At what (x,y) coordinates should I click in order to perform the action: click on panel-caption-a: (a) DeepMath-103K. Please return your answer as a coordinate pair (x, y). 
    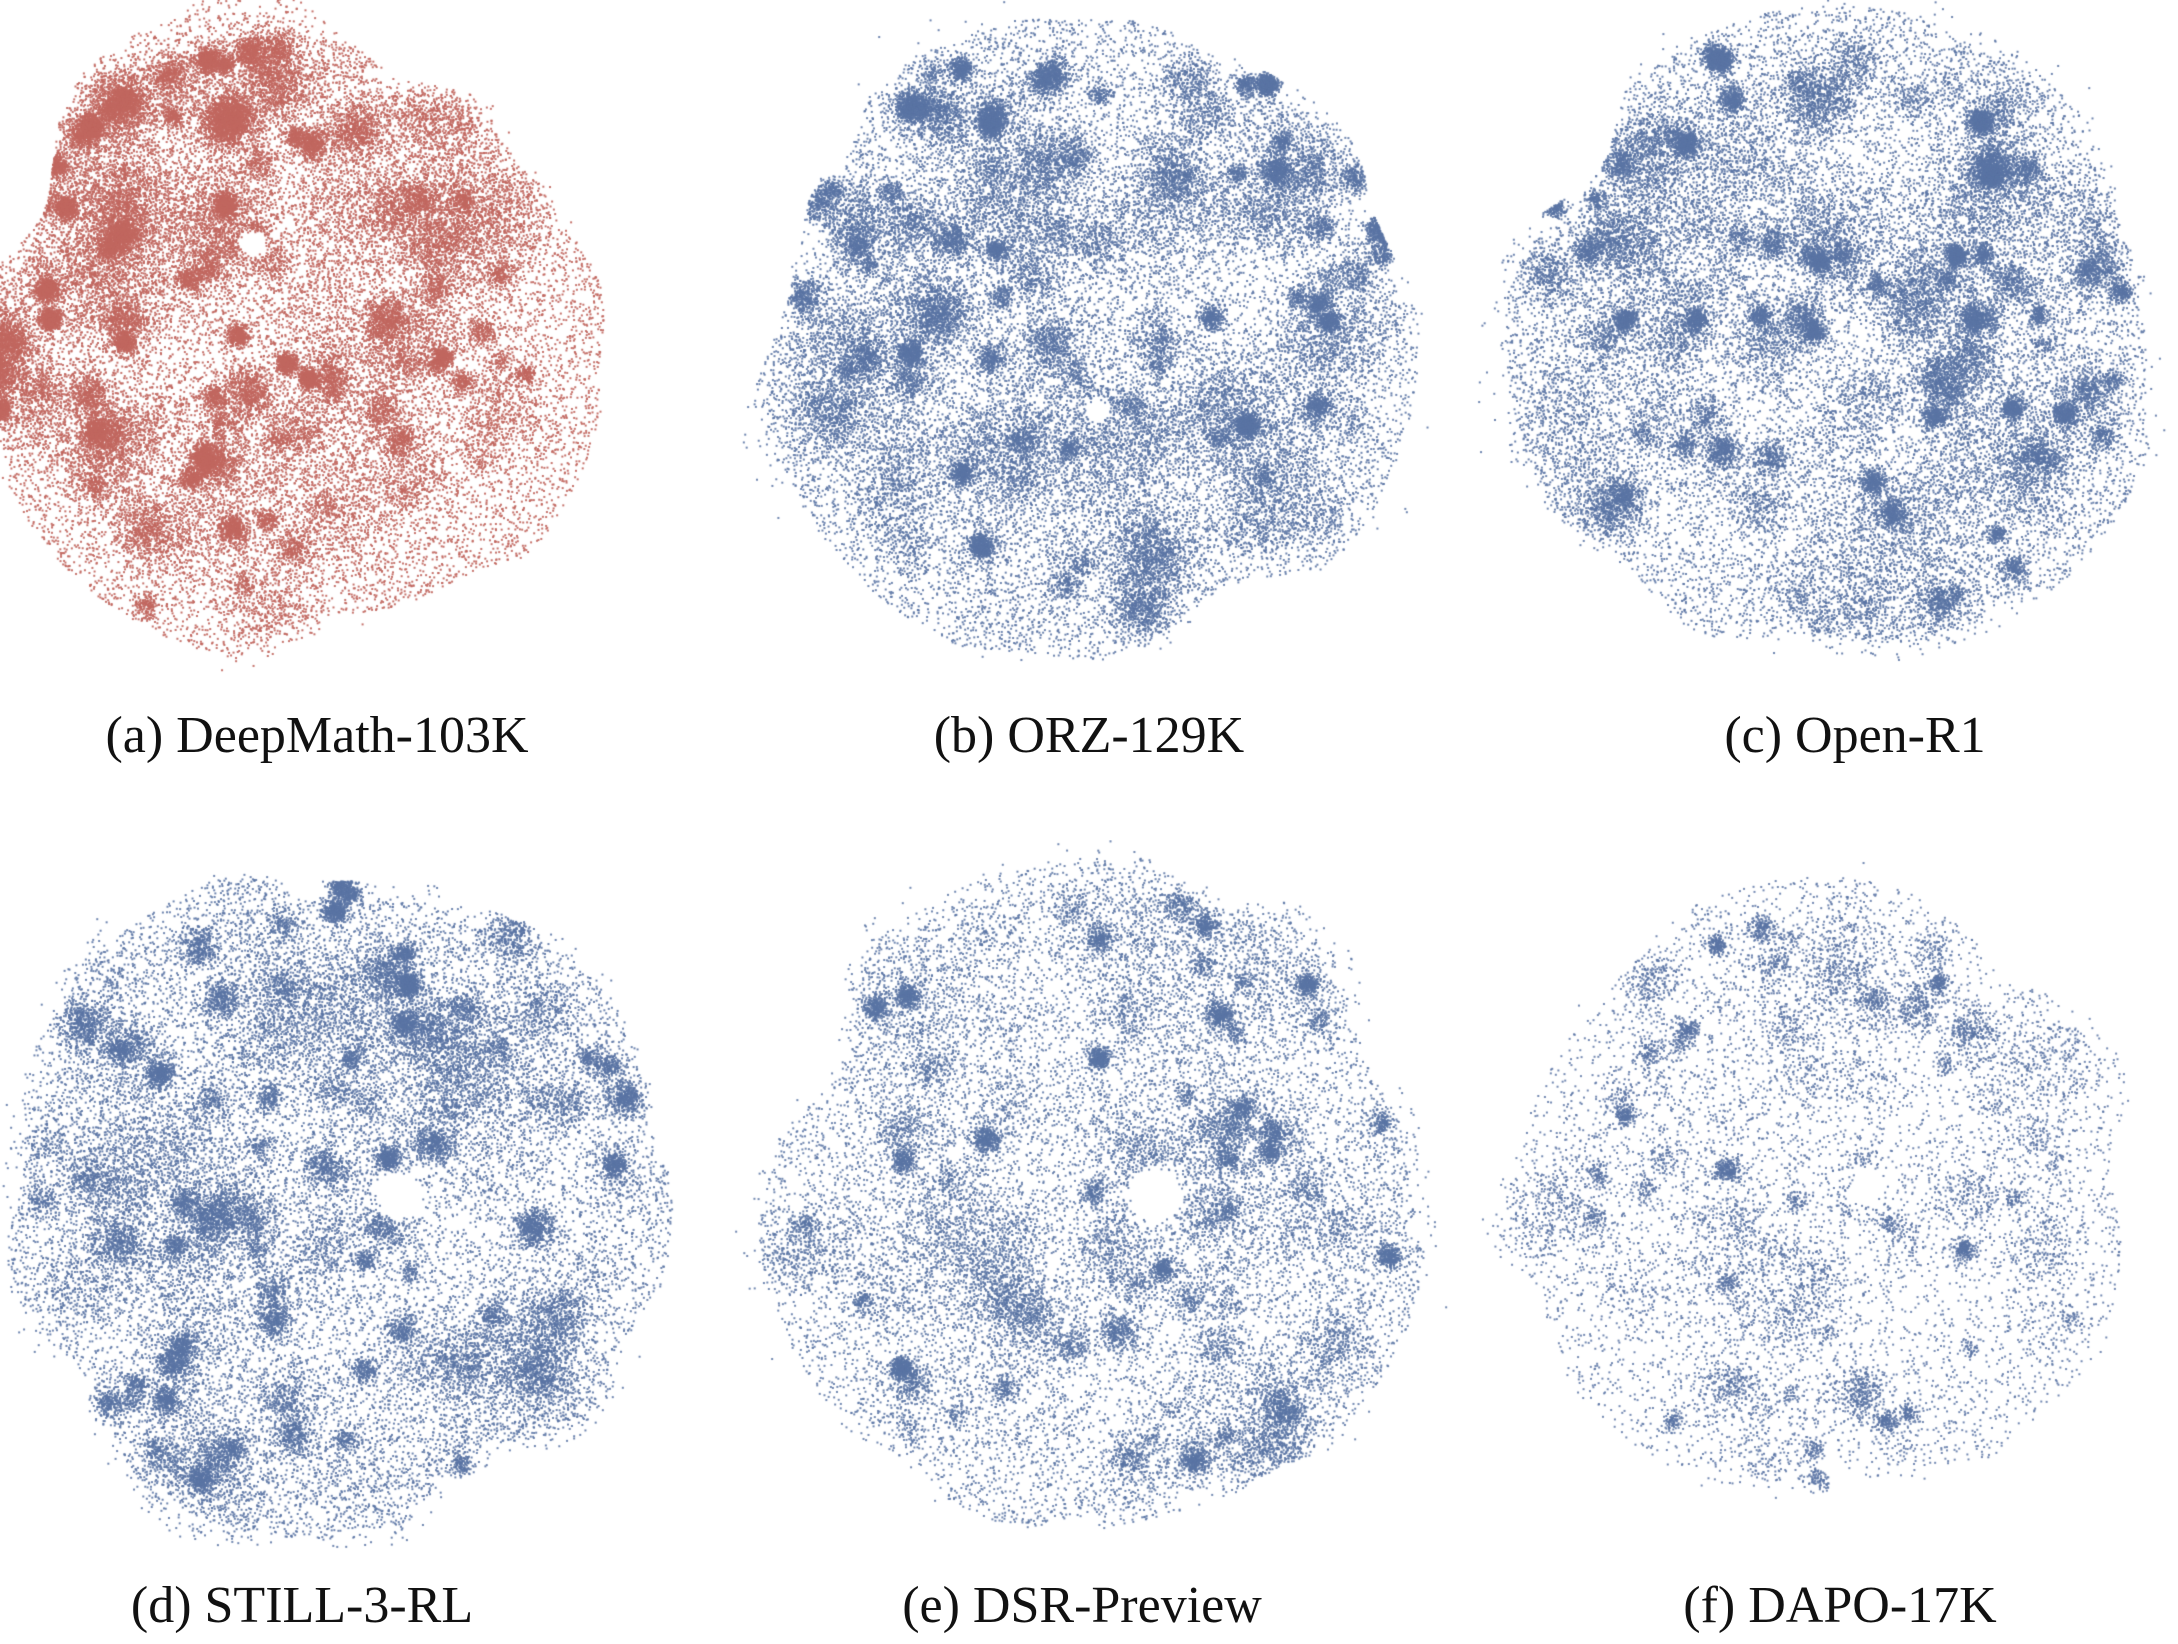
    Looking at the image, I should click on (317, 735).